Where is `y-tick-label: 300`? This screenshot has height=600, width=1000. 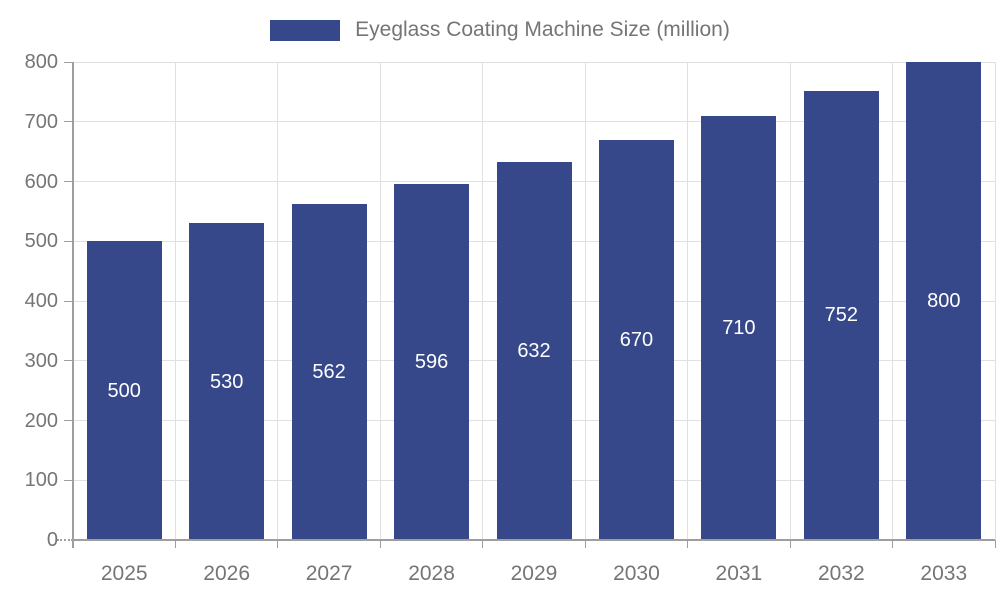 y-tick-label: 300 is located at coordinates (41, 360).